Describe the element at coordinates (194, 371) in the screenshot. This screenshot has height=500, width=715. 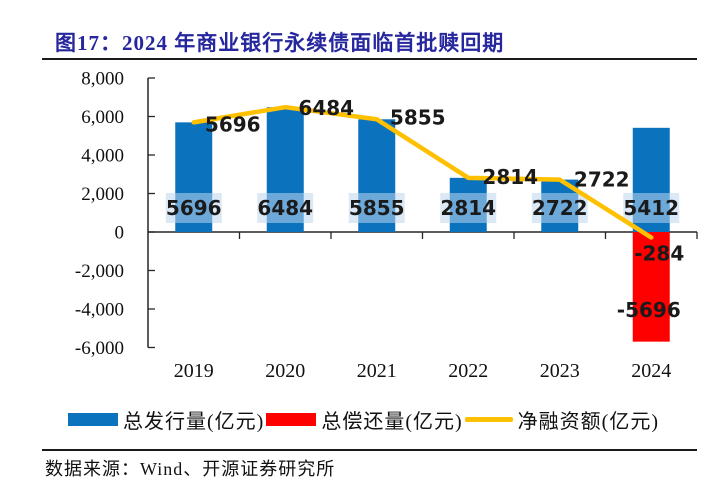
I see `year-label: 2019` at that location.